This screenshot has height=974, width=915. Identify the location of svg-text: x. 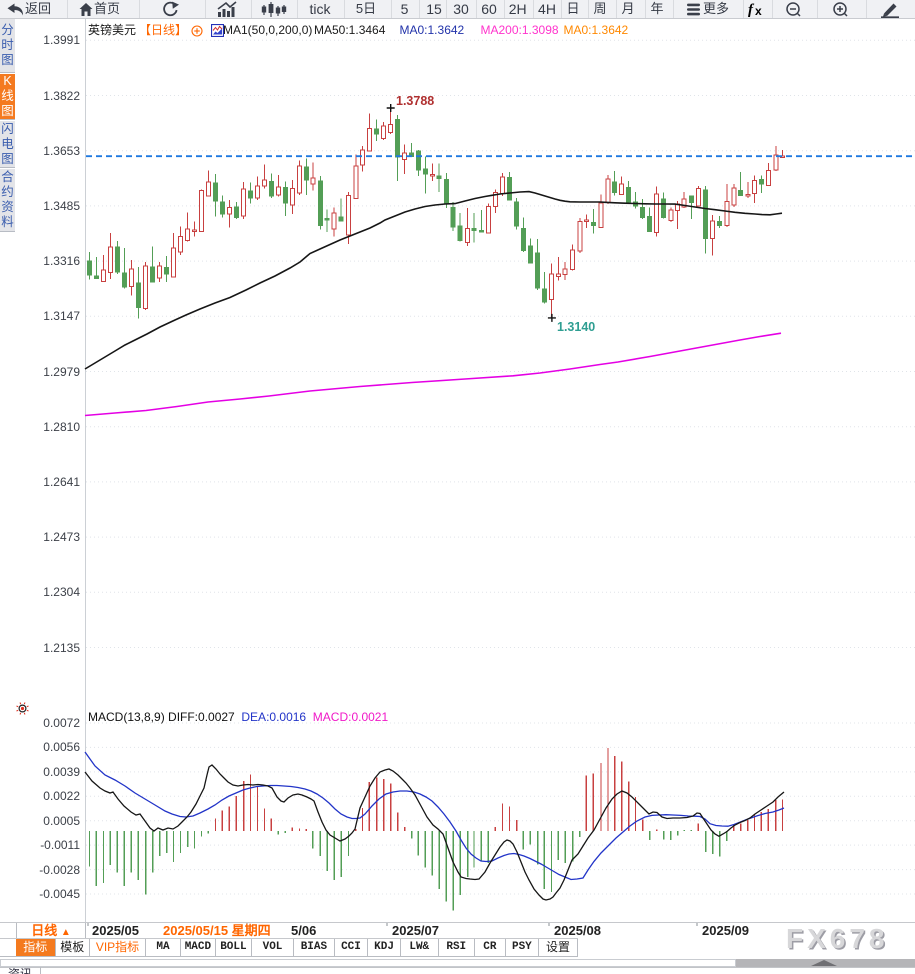
(758, 11).